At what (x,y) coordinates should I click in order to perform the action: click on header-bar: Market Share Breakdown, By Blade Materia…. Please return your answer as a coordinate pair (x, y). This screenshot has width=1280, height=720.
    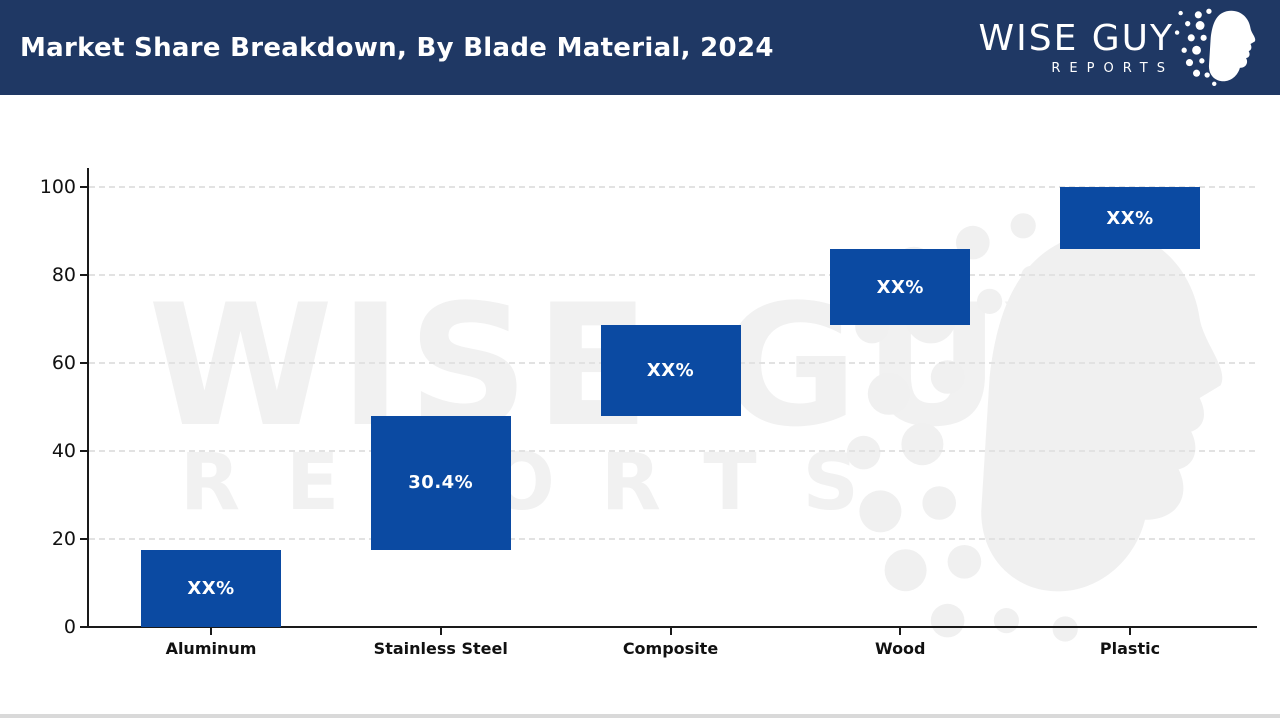
    Looking at the image, I should click on (640, 47).